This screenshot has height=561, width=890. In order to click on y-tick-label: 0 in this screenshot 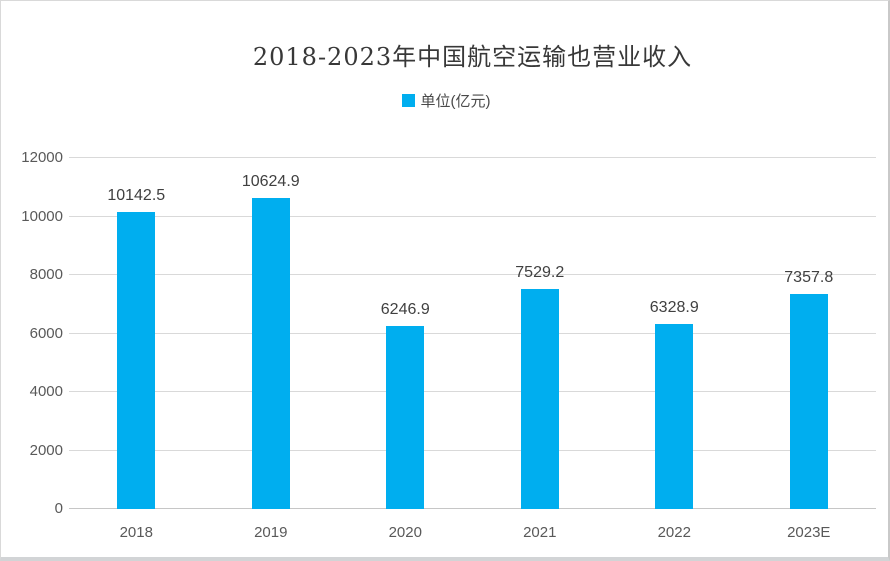, I will do `click(58, 508)`.